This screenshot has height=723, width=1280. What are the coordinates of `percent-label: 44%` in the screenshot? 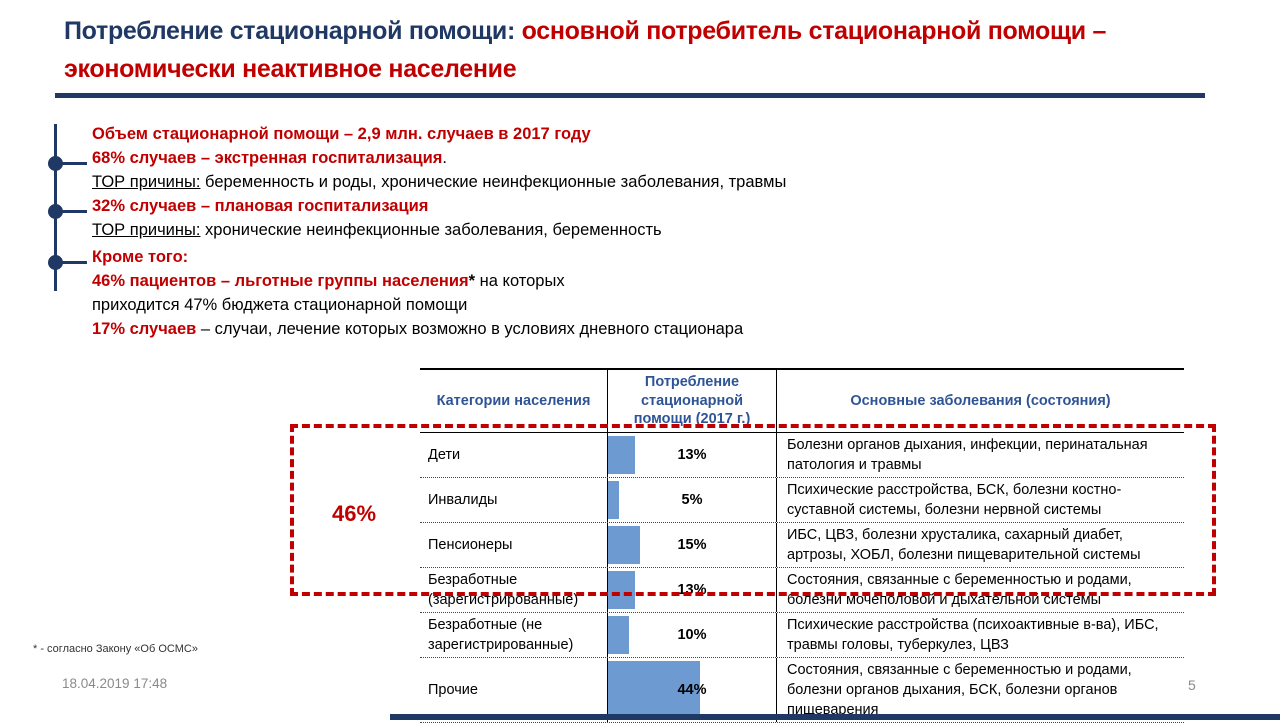 It's located at (692, 689).